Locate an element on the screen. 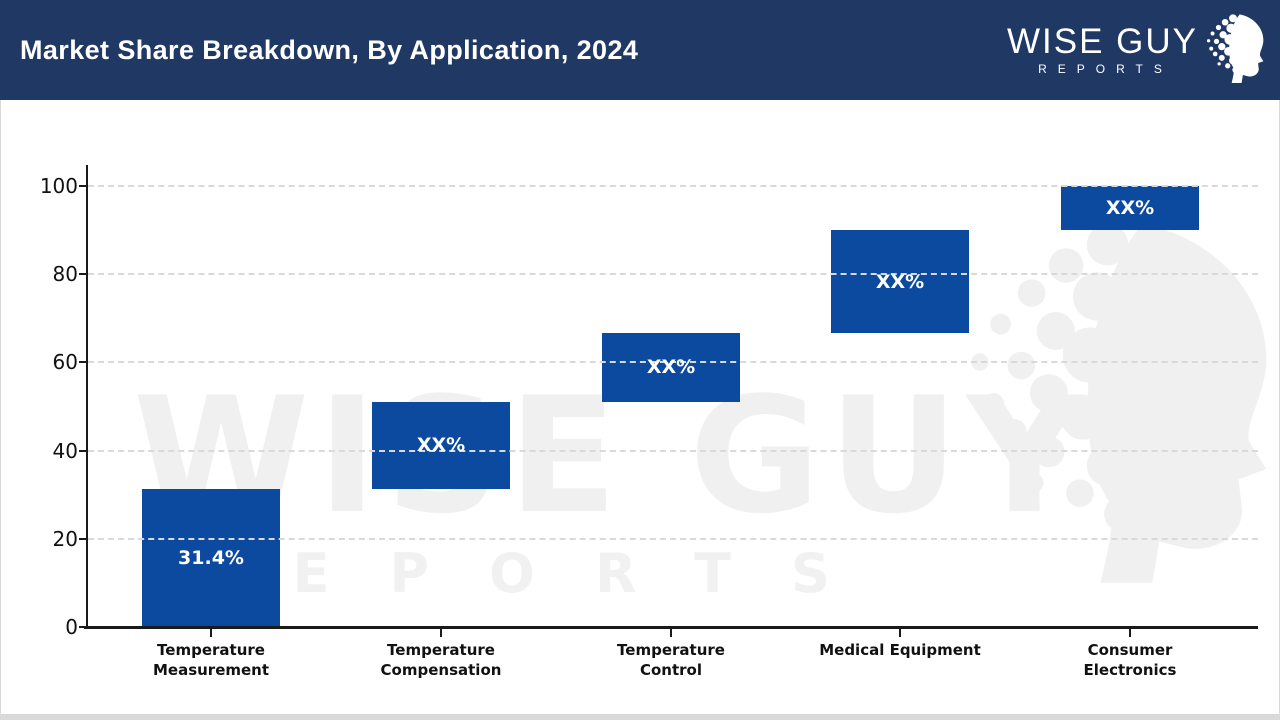  x-axis-line is located at coordinates (671, 627).